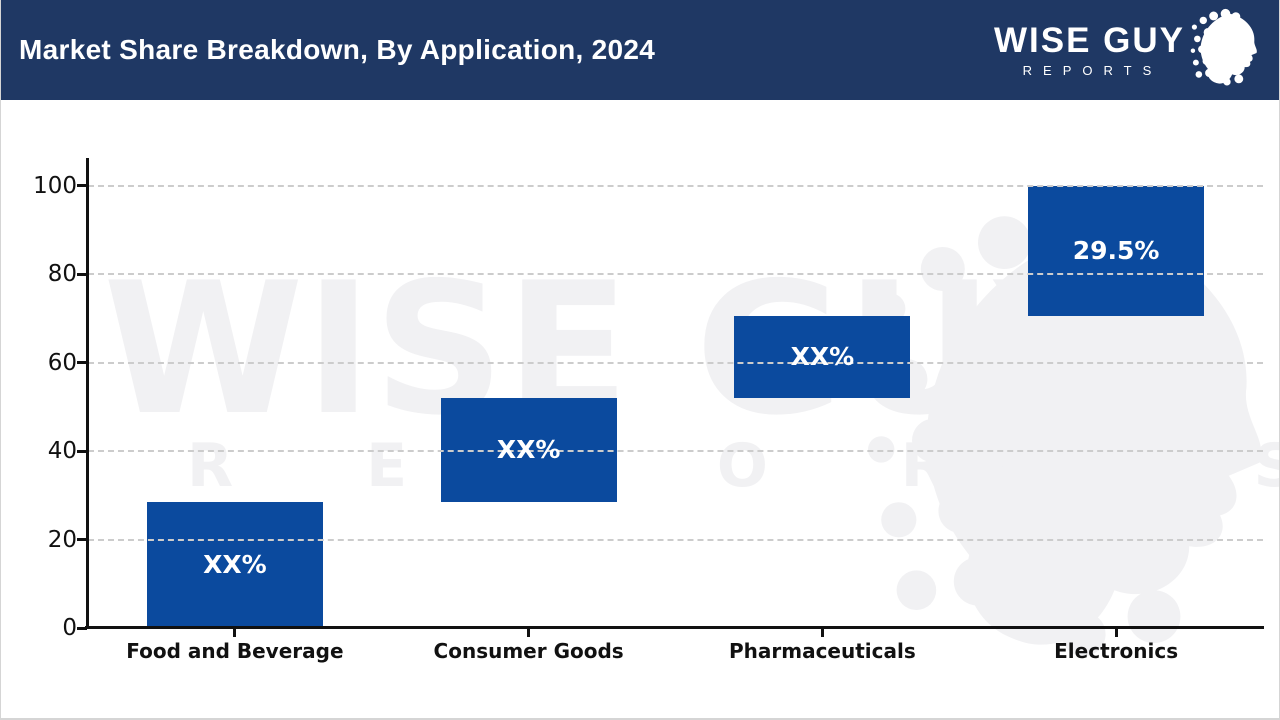 Image resolution: width=1280 pixels, height=720 pixels. What do you see at coordinates (1092, 70) in the screenshot?
I see `logo-subtext: REPORTS` at bounding box center [1092, 70].